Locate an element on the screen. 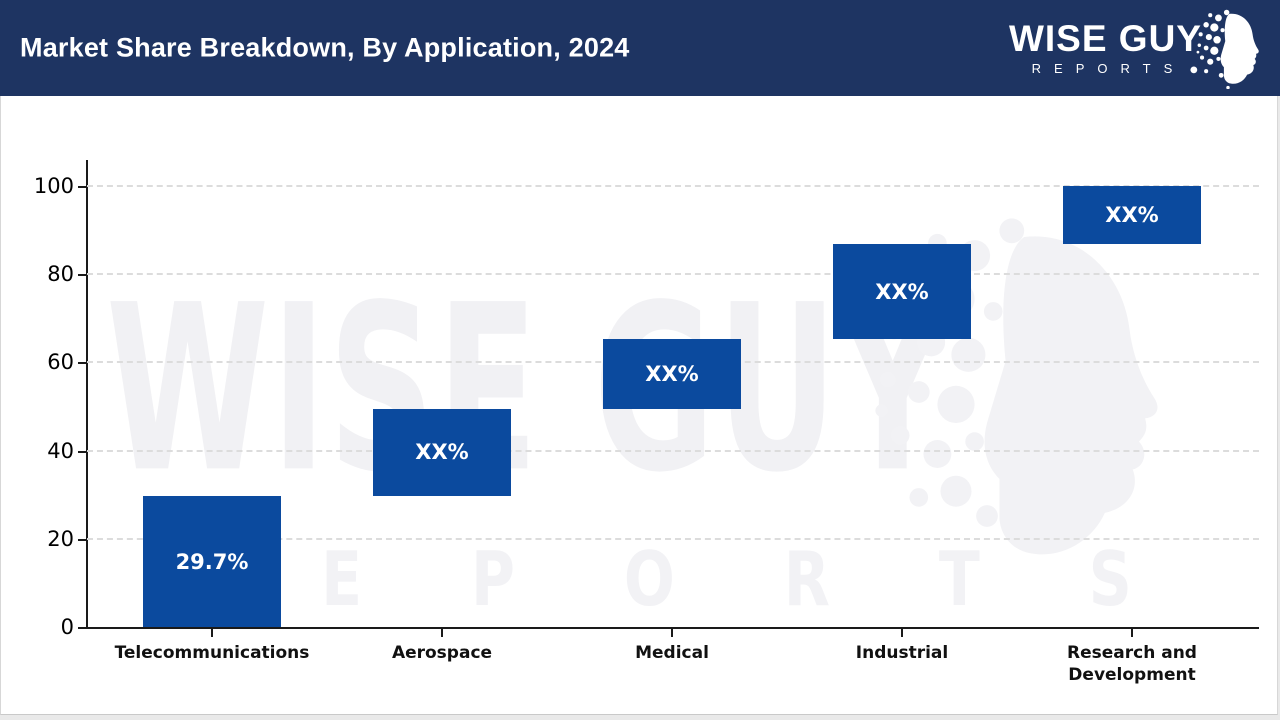  y-tick-label: 80 is located at coordinates (60, 274).